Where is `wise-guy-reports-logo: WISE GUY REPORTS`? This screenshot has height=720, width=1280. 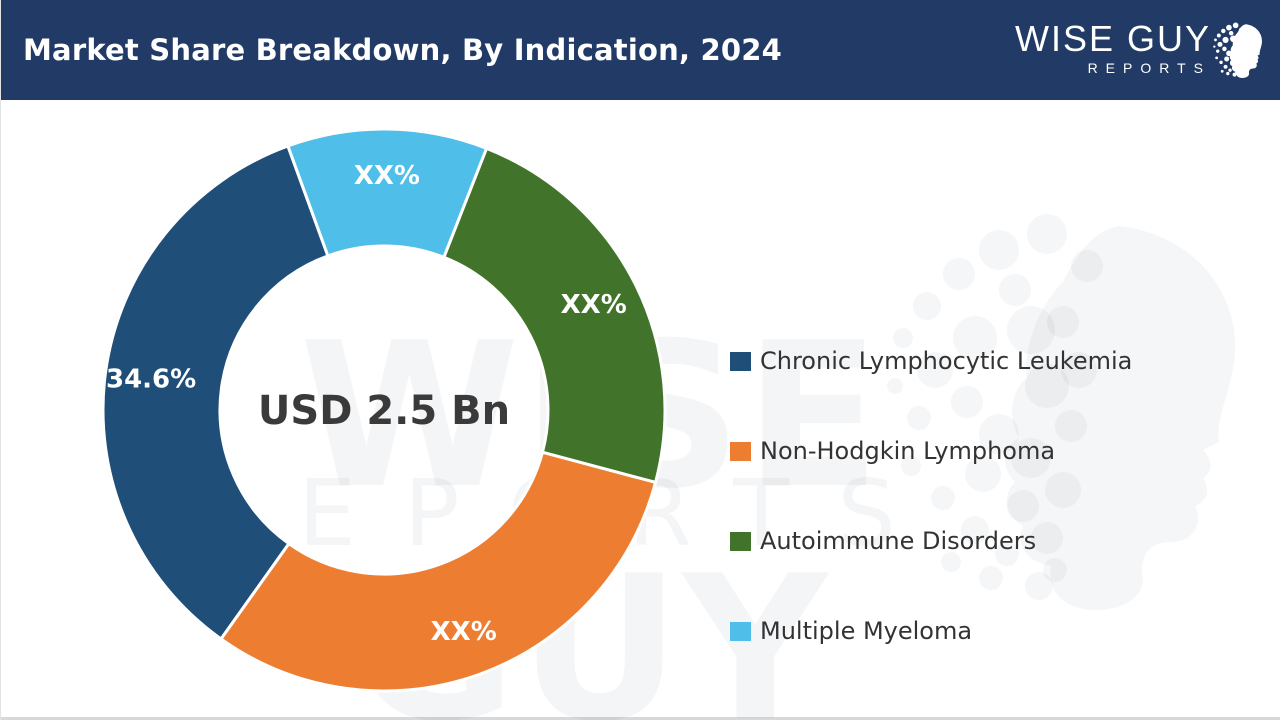 wise-guy-reports-logo: WISE GUY REPORTS is located at coordinates (1139, 50).